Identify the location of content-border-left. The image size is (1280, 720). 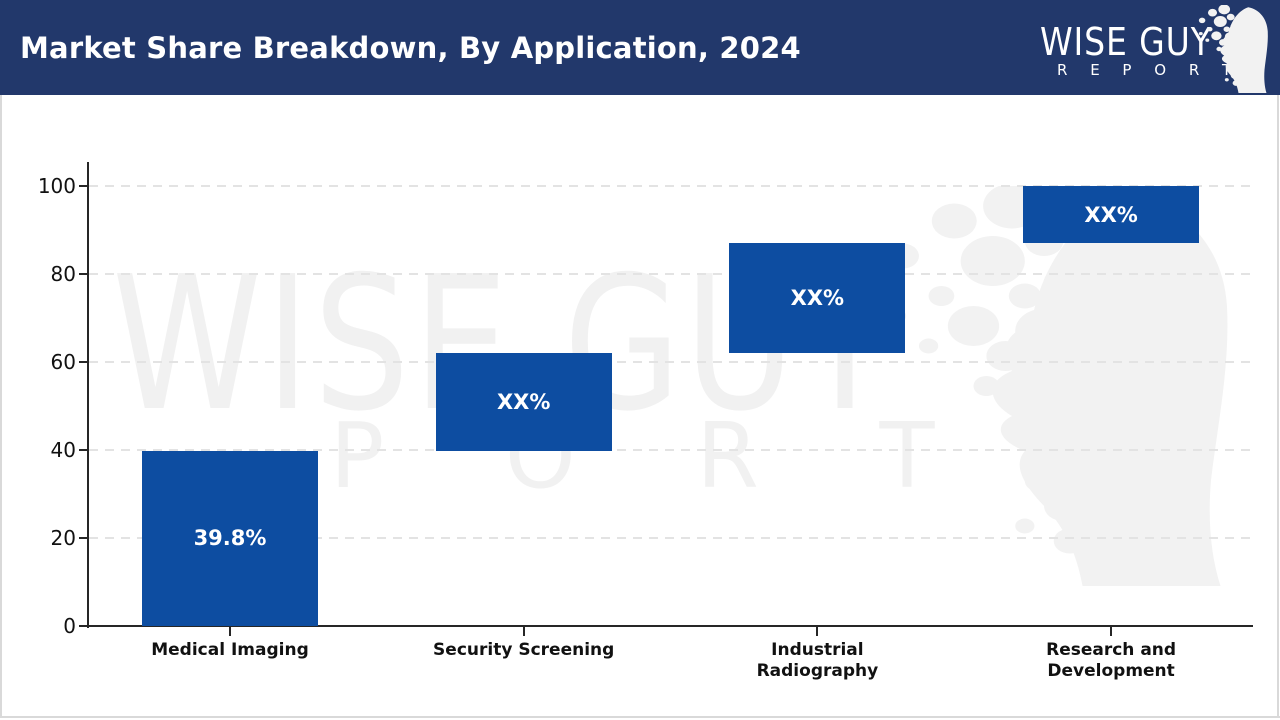
(1, 406).